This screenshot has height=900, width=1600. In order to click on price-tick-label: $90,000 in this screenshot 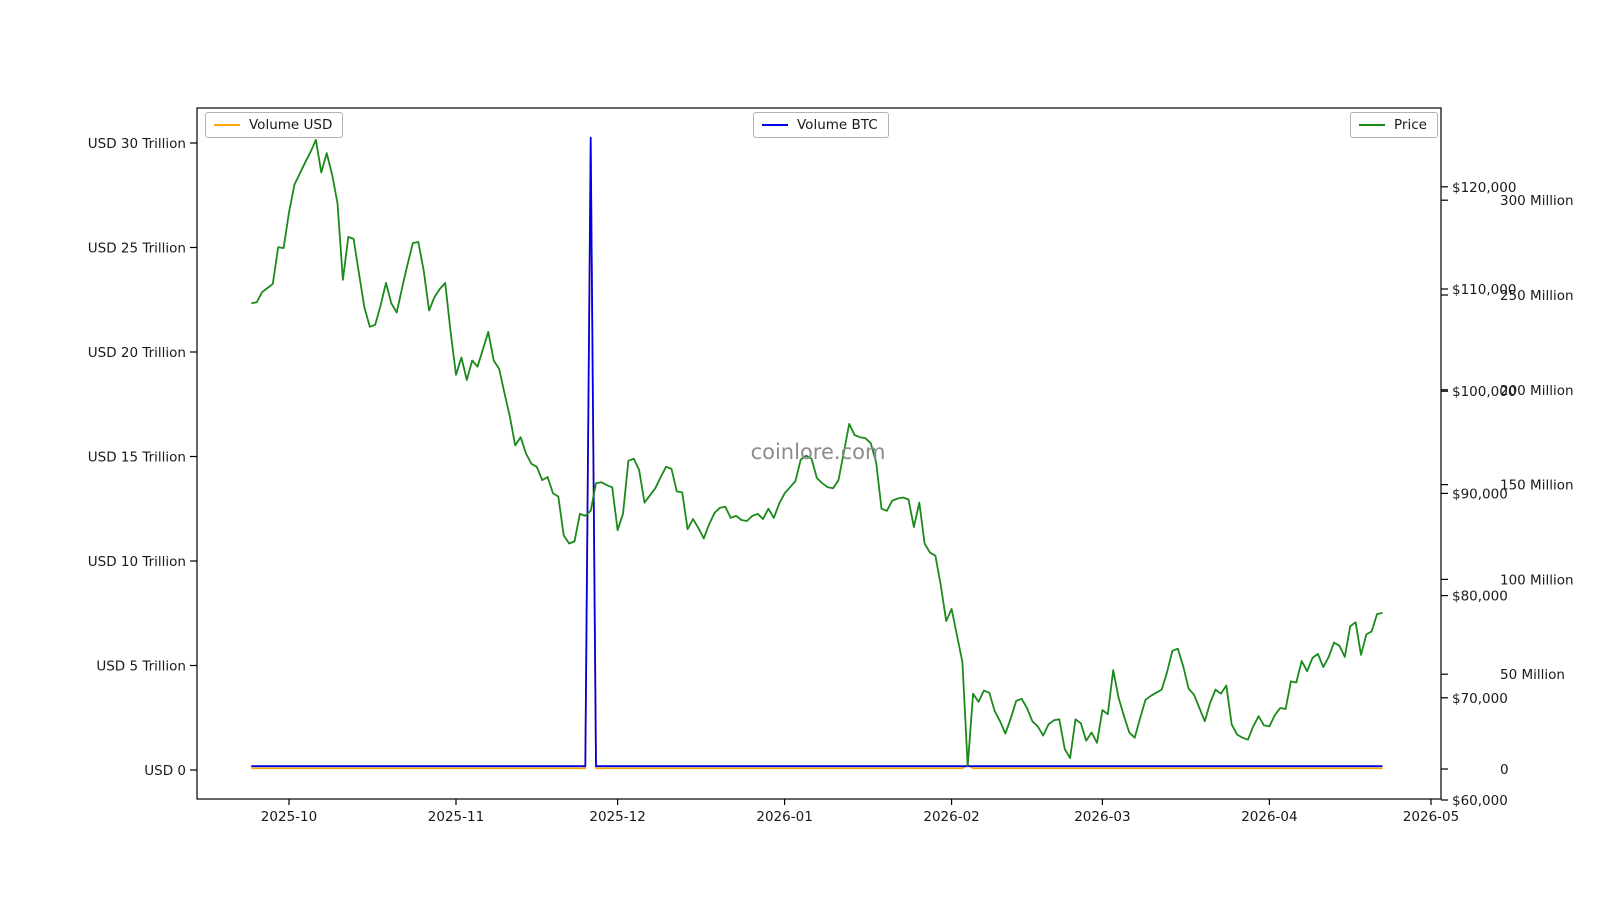, I will do `click(1480, 494)`.